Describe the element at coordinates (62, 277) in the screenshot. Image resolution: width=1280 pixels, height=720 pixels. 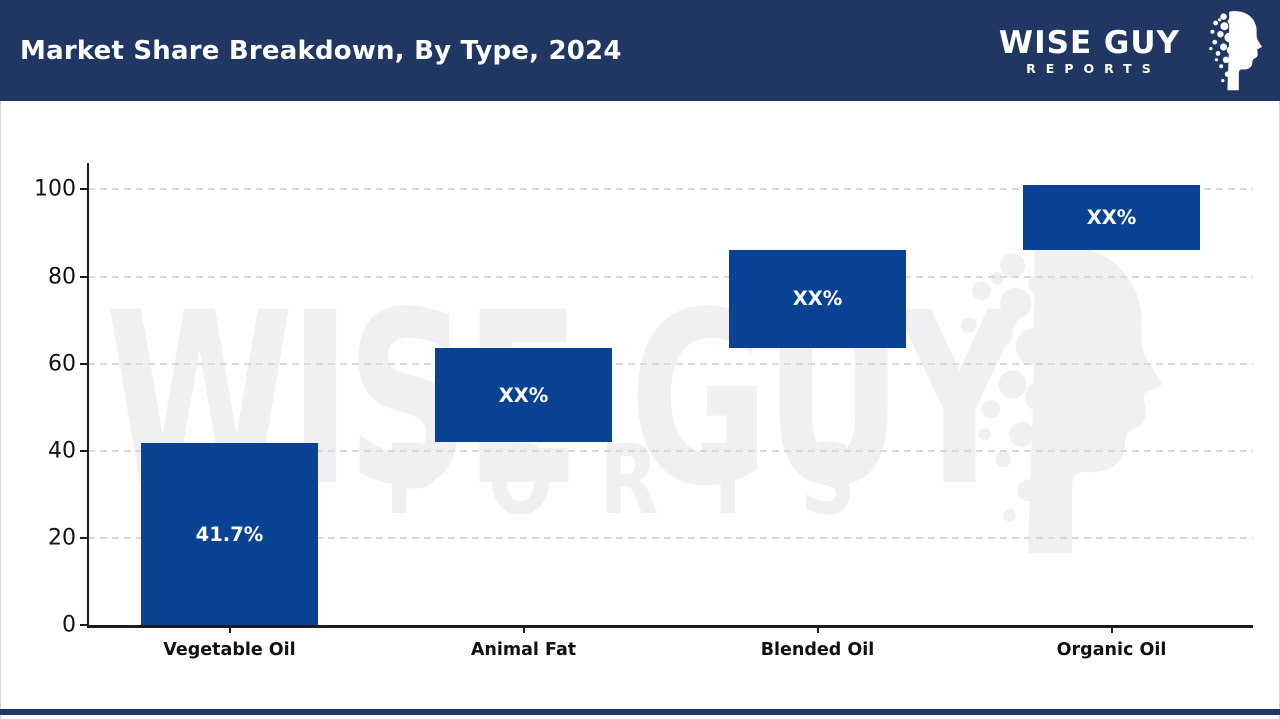
I see `y-tick-label: 80` at that location.